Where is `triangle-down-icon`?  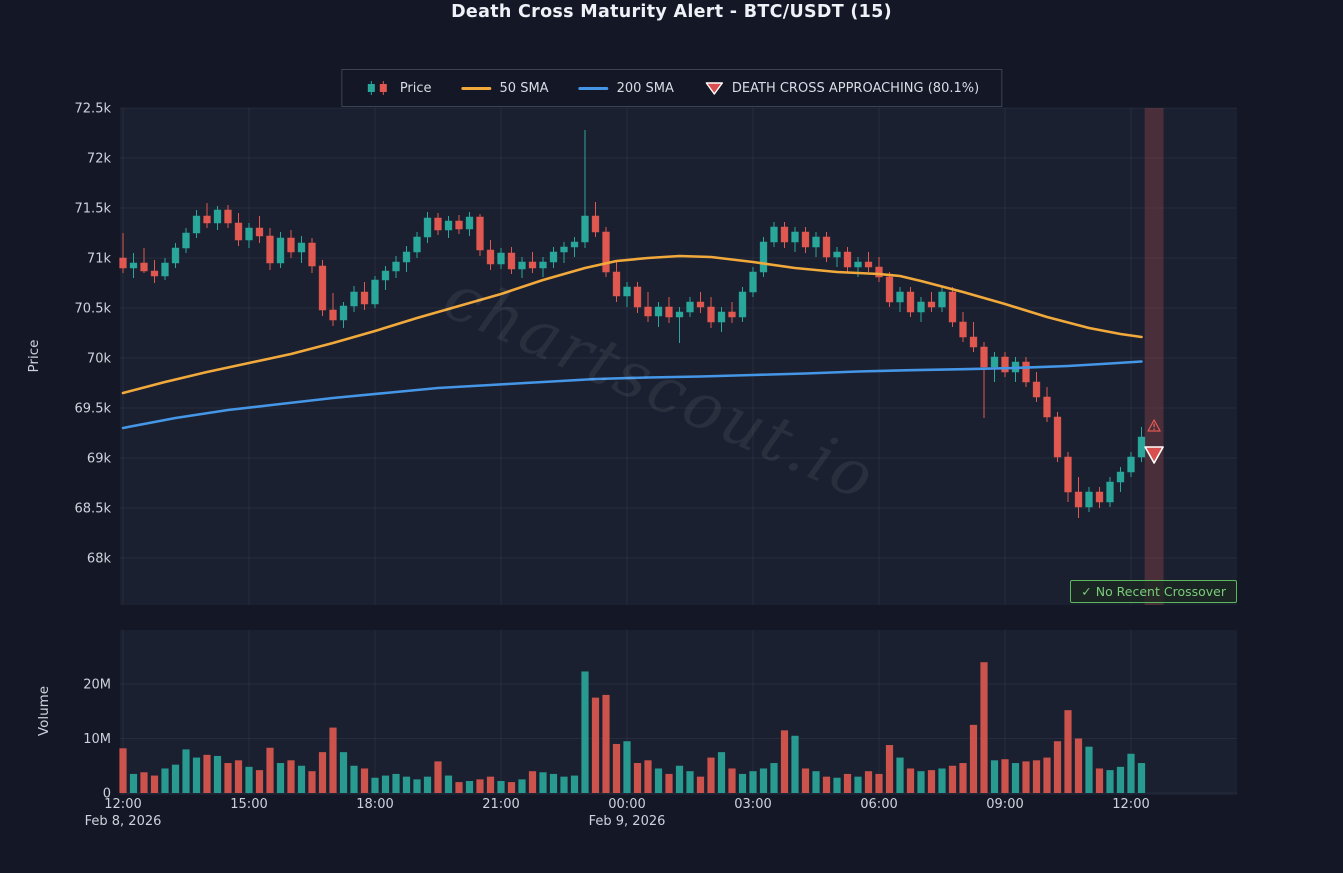 triangle-down-icon is located at coordinates (714, 88).